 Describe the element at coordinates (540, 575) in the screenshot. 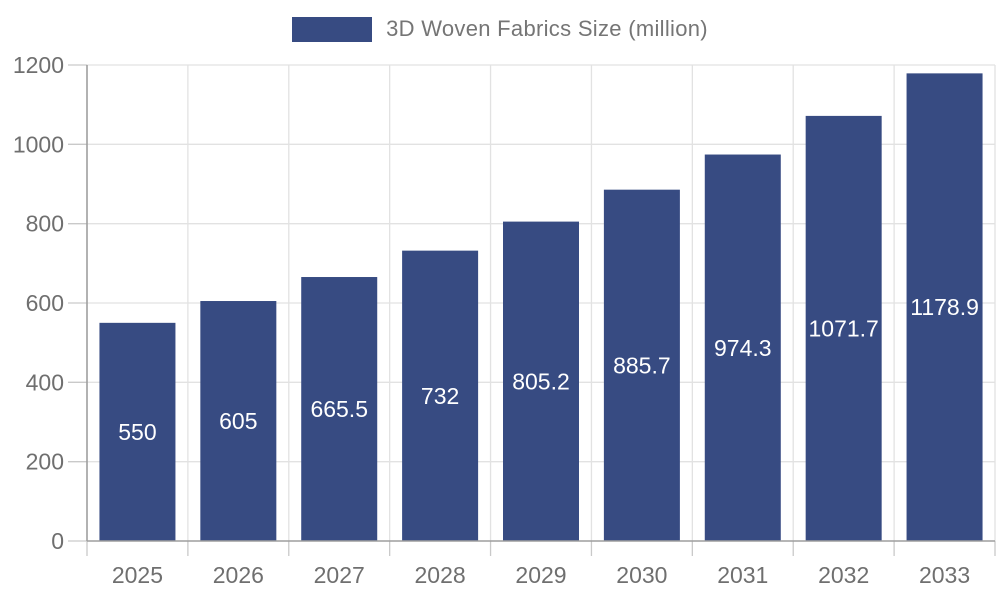

I see `x-tick-label: 2029` at that location.